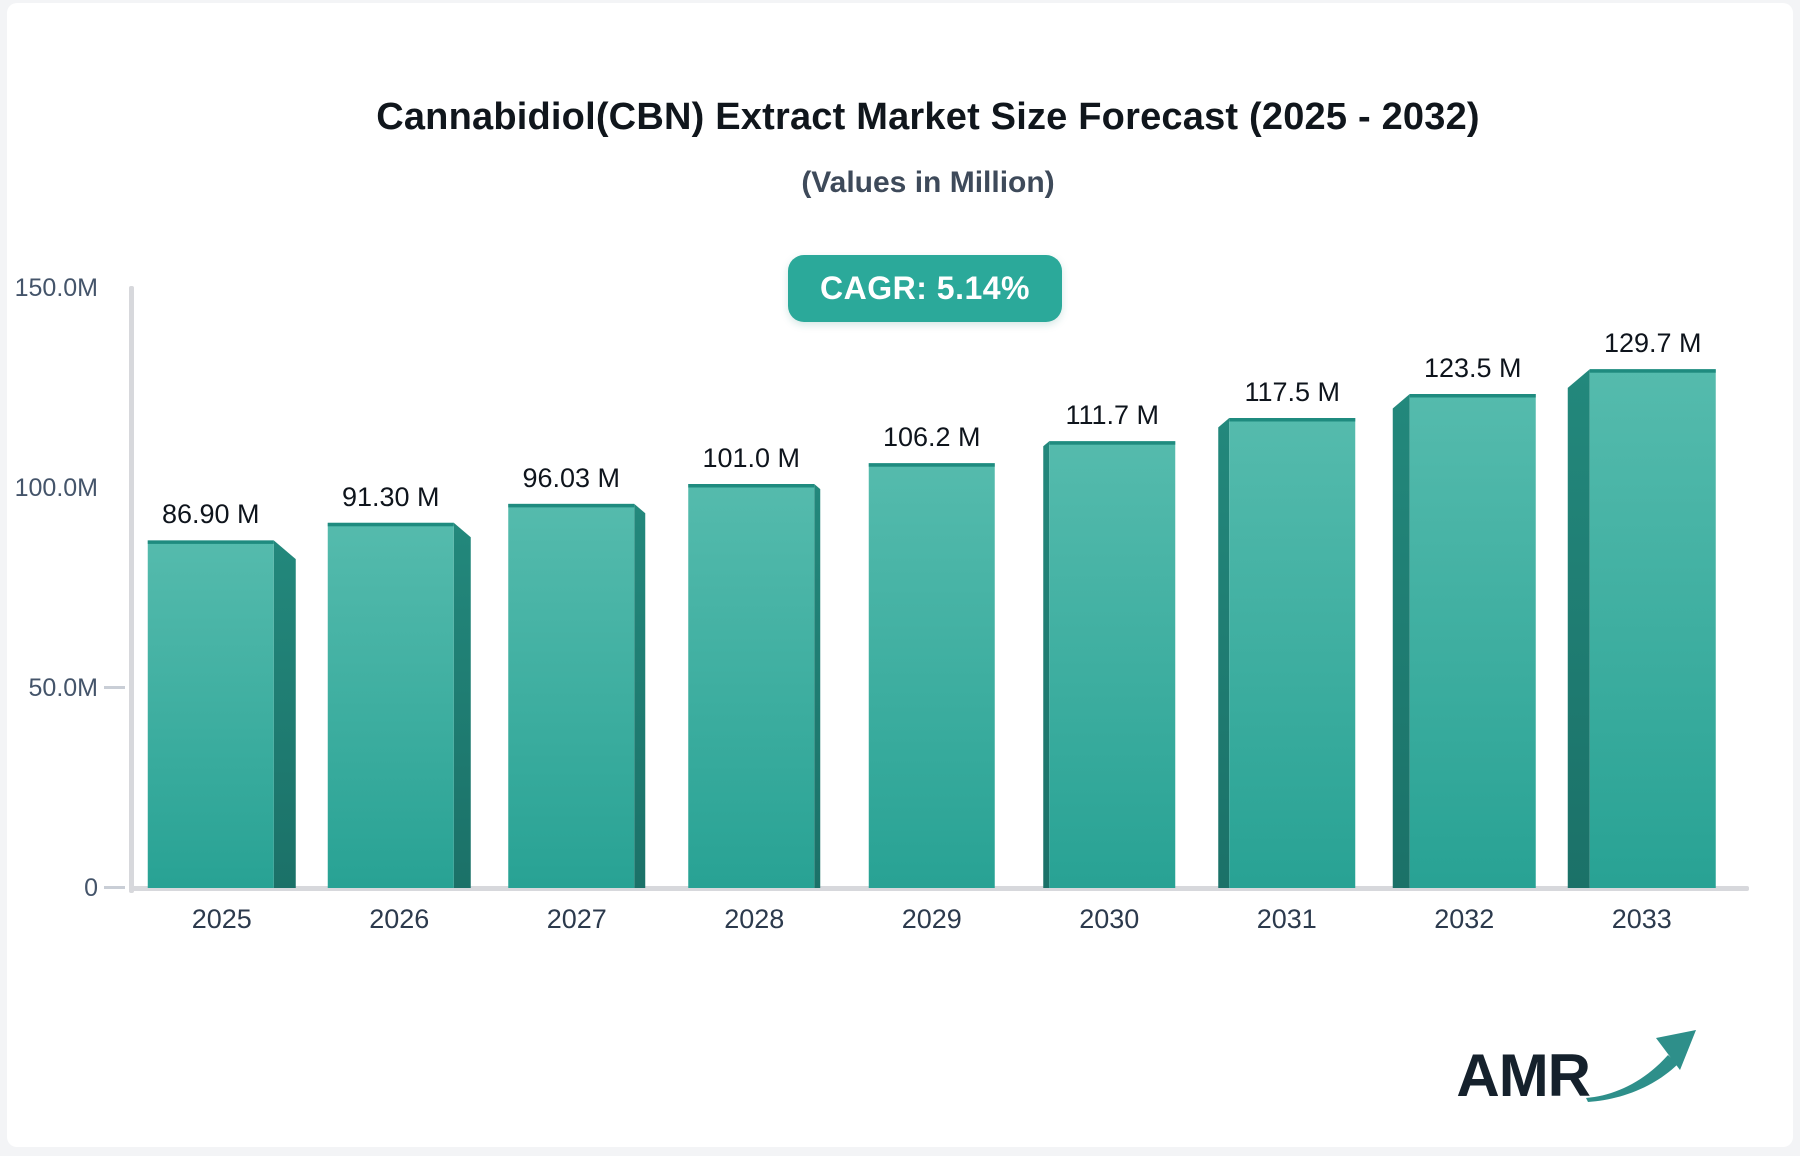 The width and height of the screenshot is (1800, 1156). Describe the element at coordinates (1641, 1066) in the screenshot. I see `trend-up-arrow-icon` at that location.